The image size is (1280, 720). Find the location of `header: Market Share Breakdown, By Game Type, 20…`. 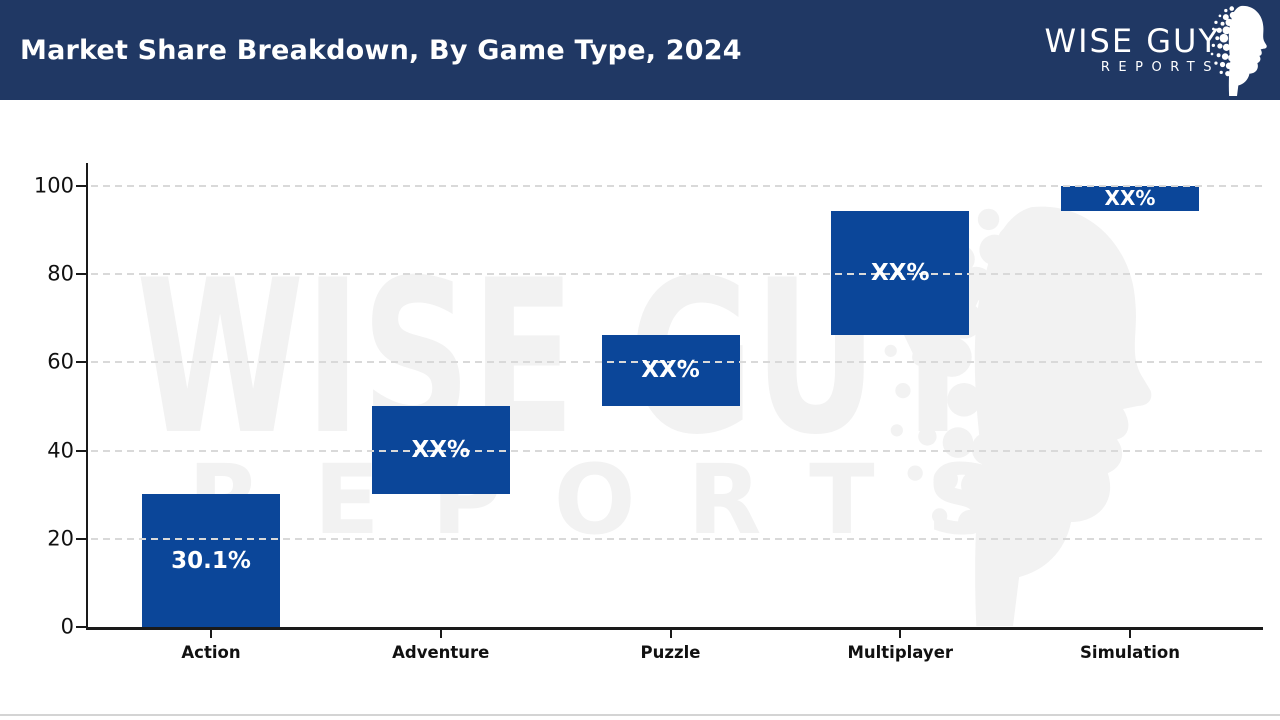

header: Market Share Breakdown, By Game Type, 20… is located at coordinates (640, 50).